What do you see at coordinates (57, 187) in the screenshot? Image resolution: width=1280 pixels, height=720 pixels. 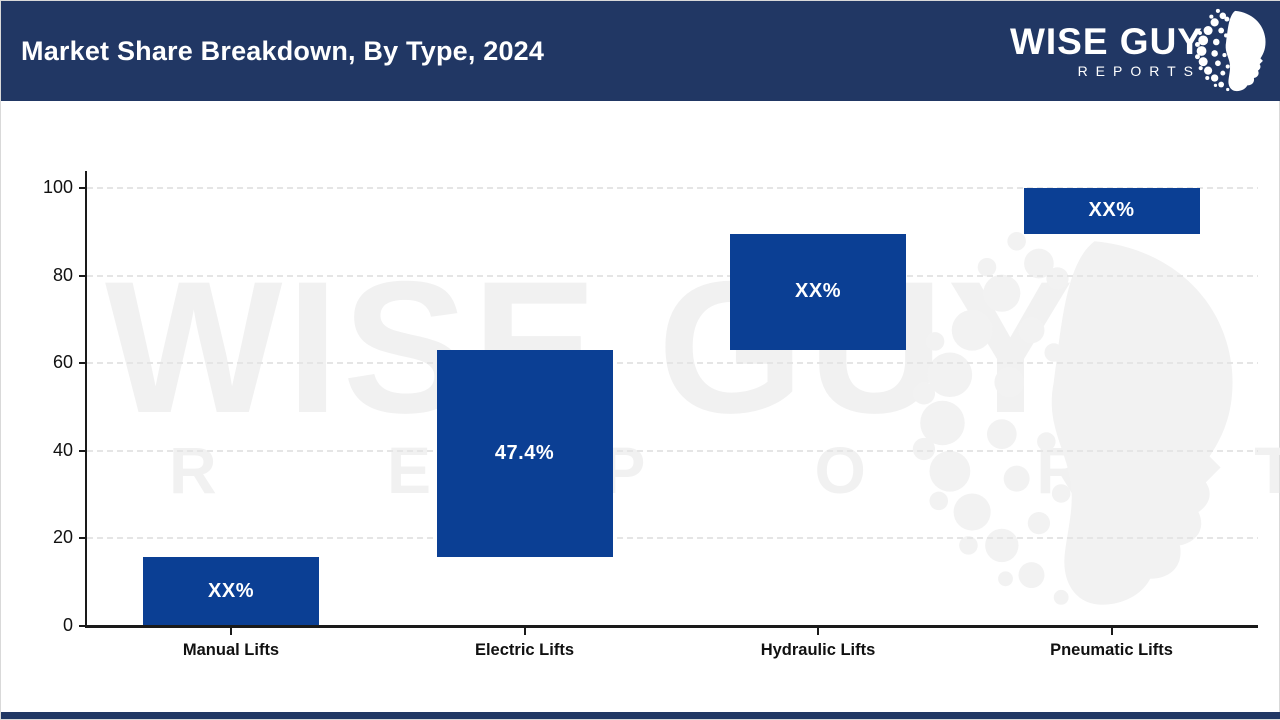 I see `y-tick-label-100: 100` at bounding box center [57, 187].